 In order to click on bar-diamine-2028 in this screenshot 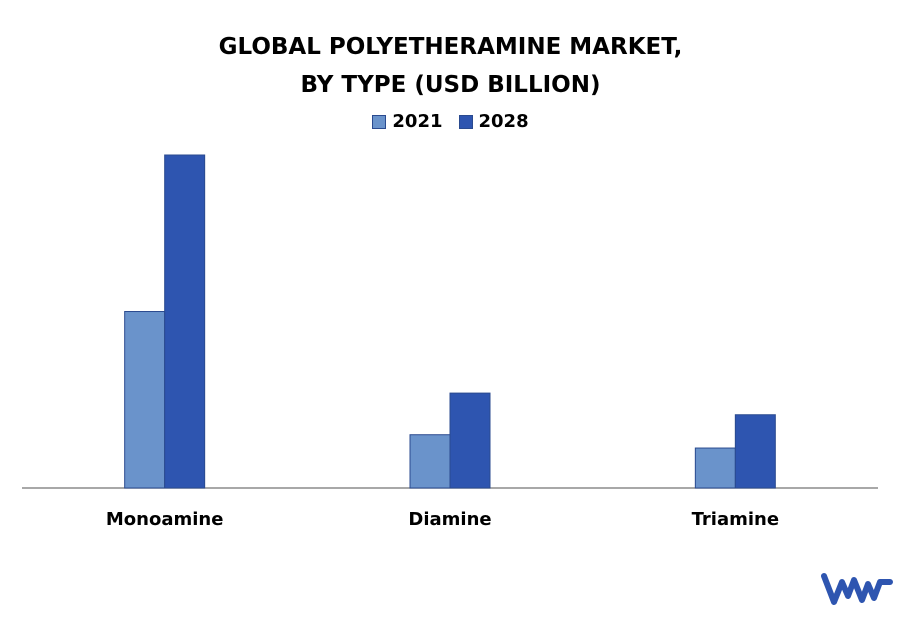, I will do `click(470, 440)`.